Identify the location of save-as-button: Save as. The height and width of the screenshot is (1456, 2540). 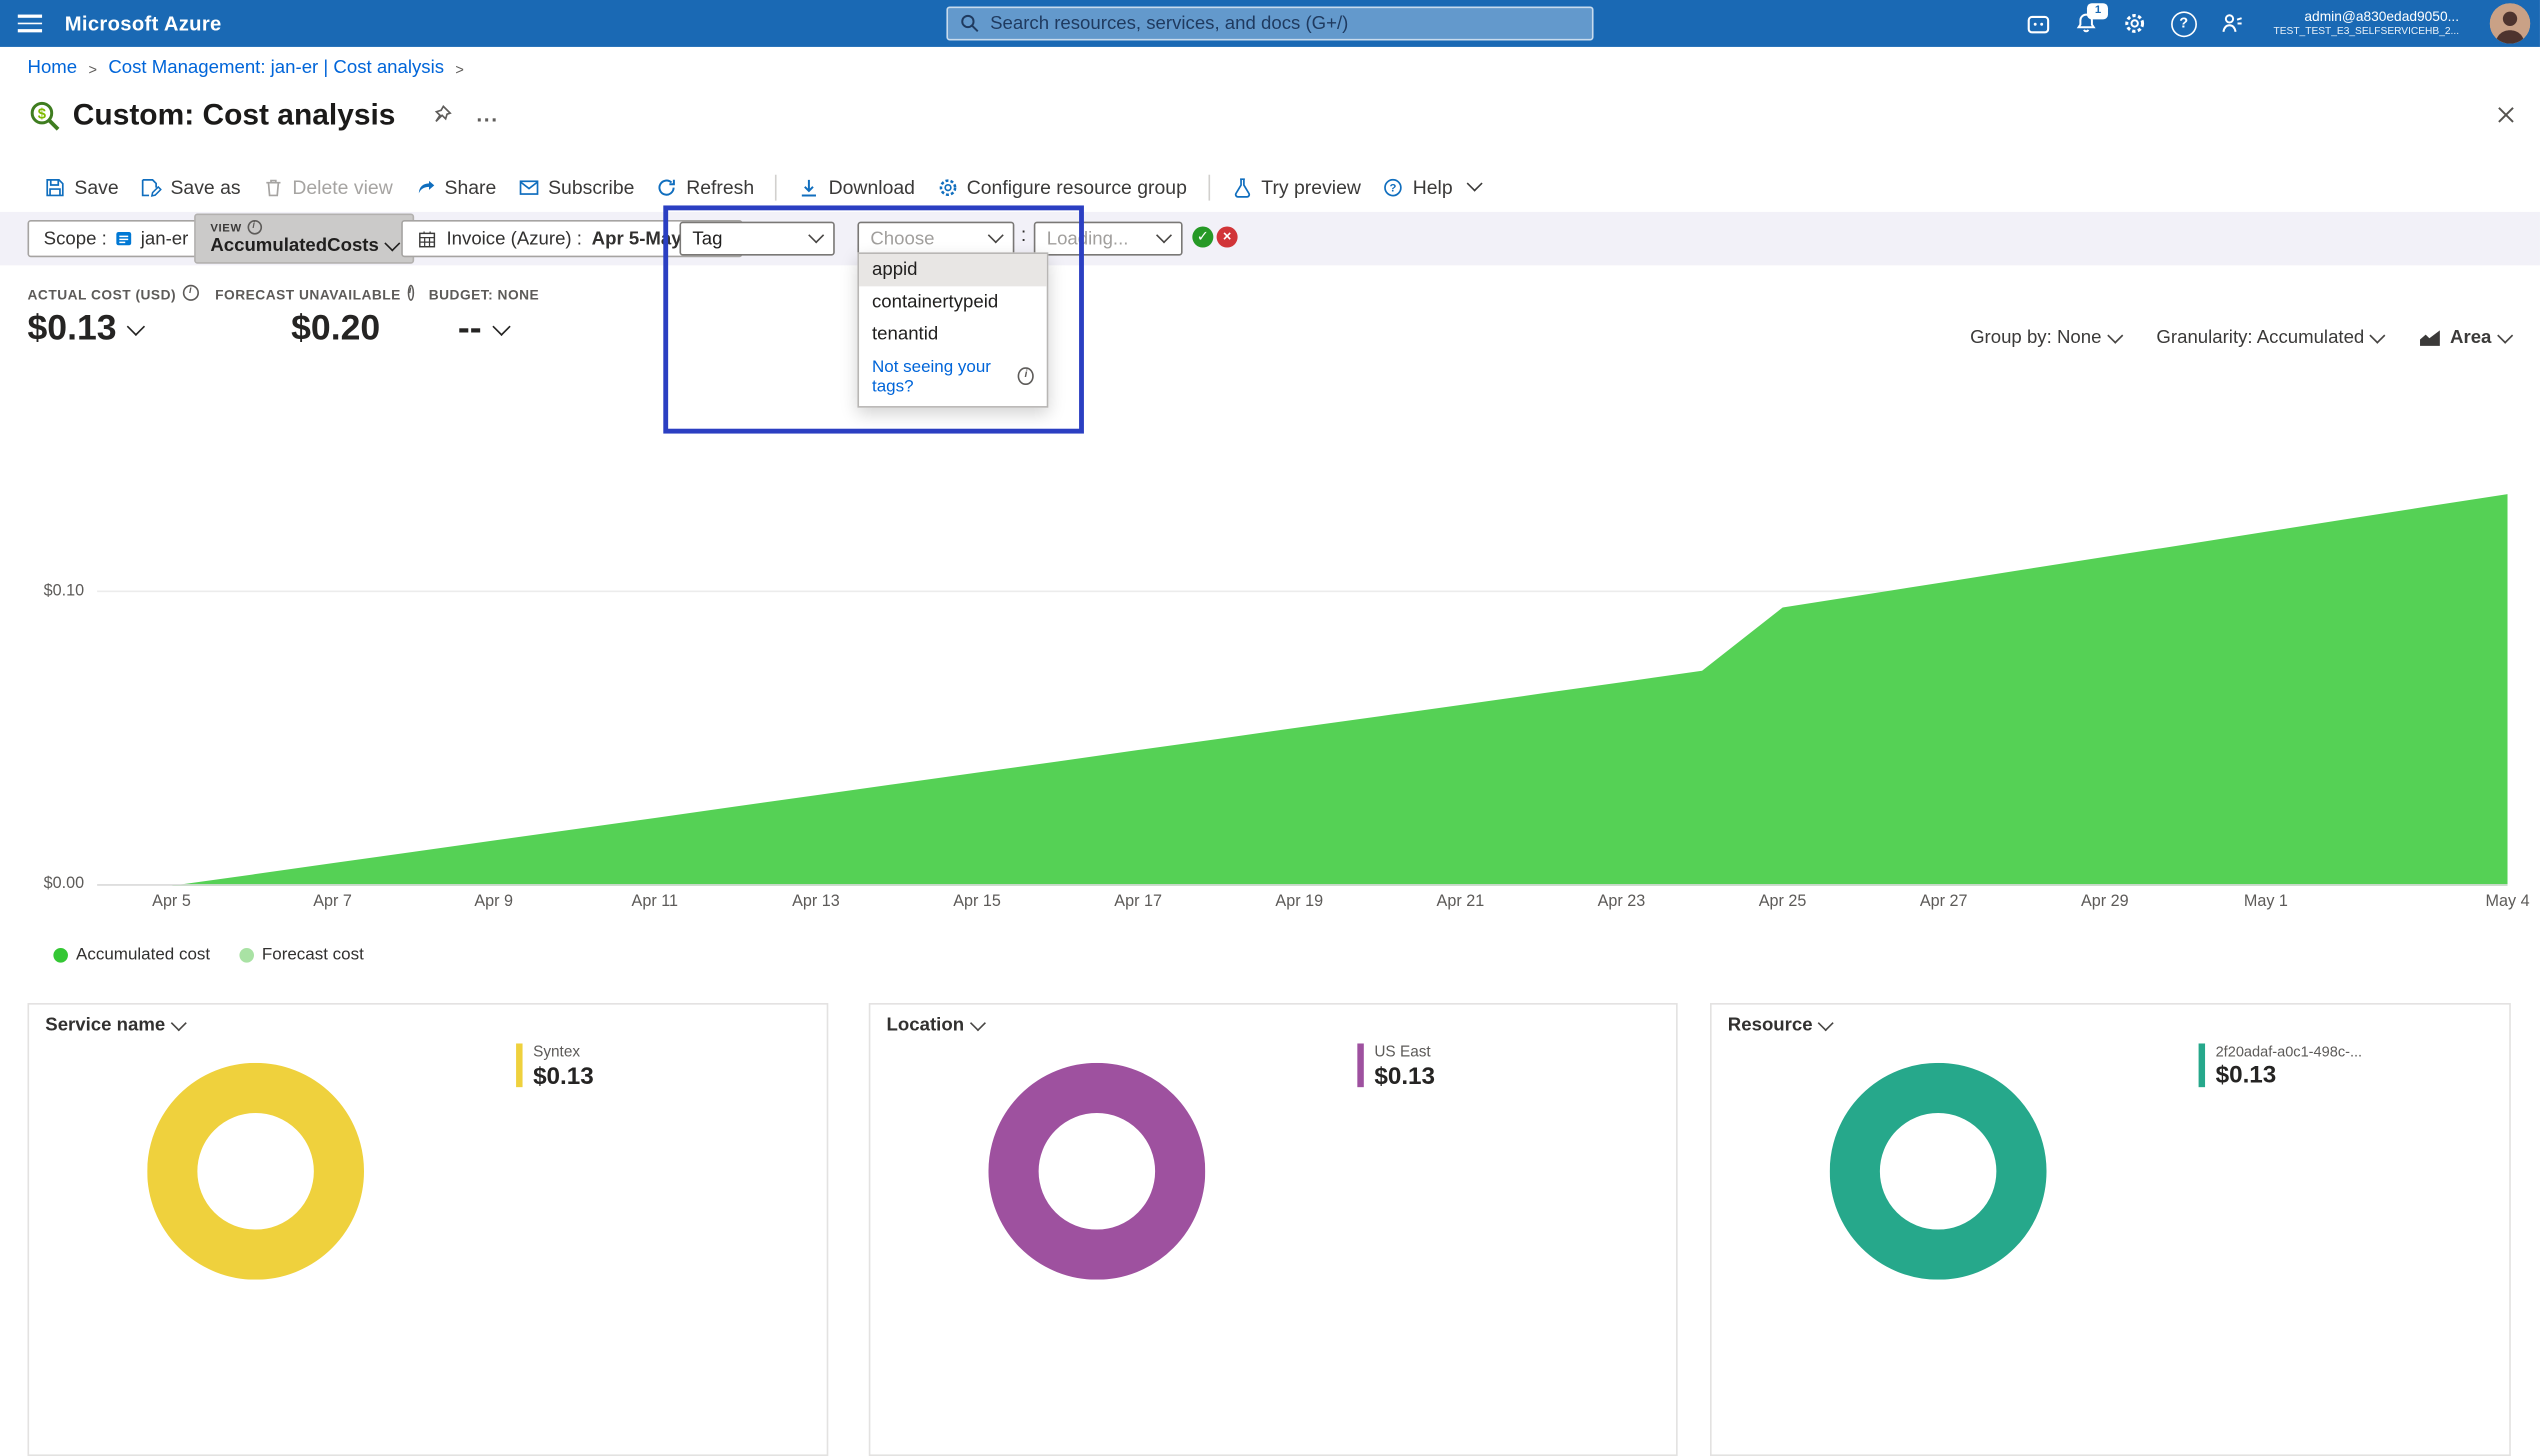
(190, 187).